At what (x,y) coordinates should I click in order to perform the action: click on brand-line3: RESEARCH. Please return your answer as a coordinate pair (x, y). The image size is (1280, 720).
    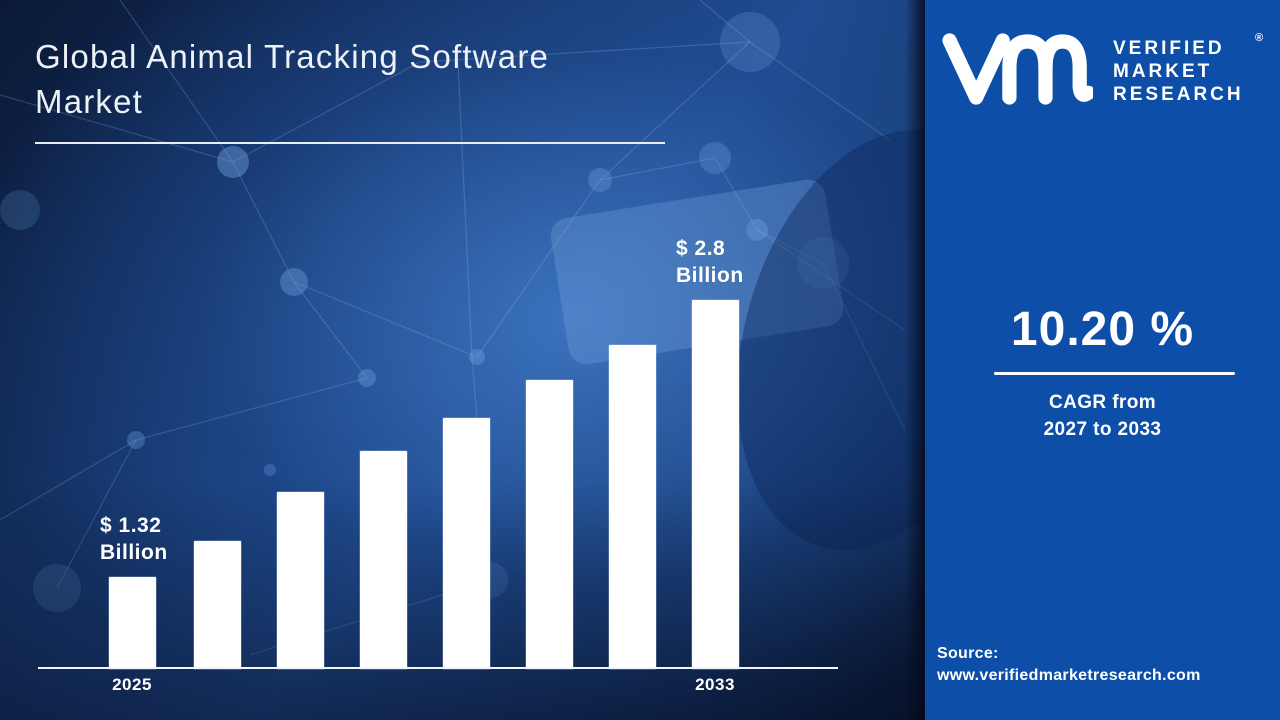
    Looking at the image, I should click on (1178, 94).